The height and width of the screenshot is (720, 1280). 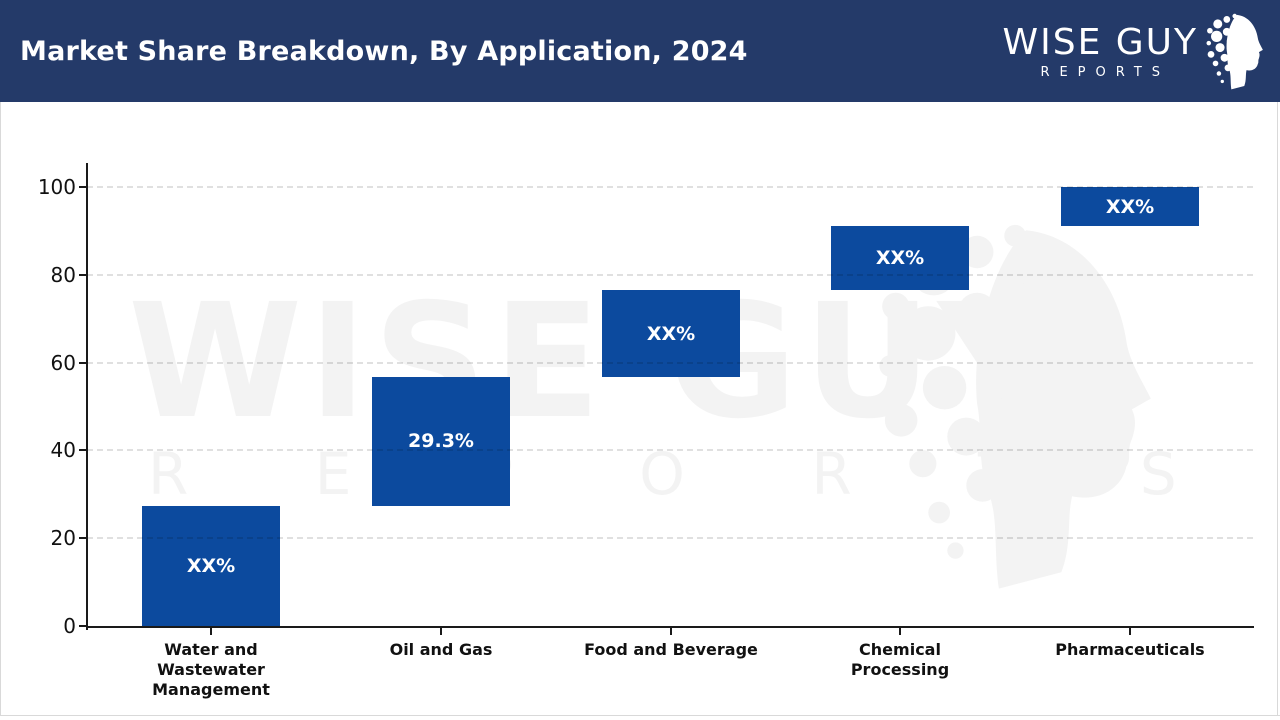 What do you see at coordinates (69, 626) in the screenshot?
I see `y-tick-label-0: 0` at bounding box center [69, 626].